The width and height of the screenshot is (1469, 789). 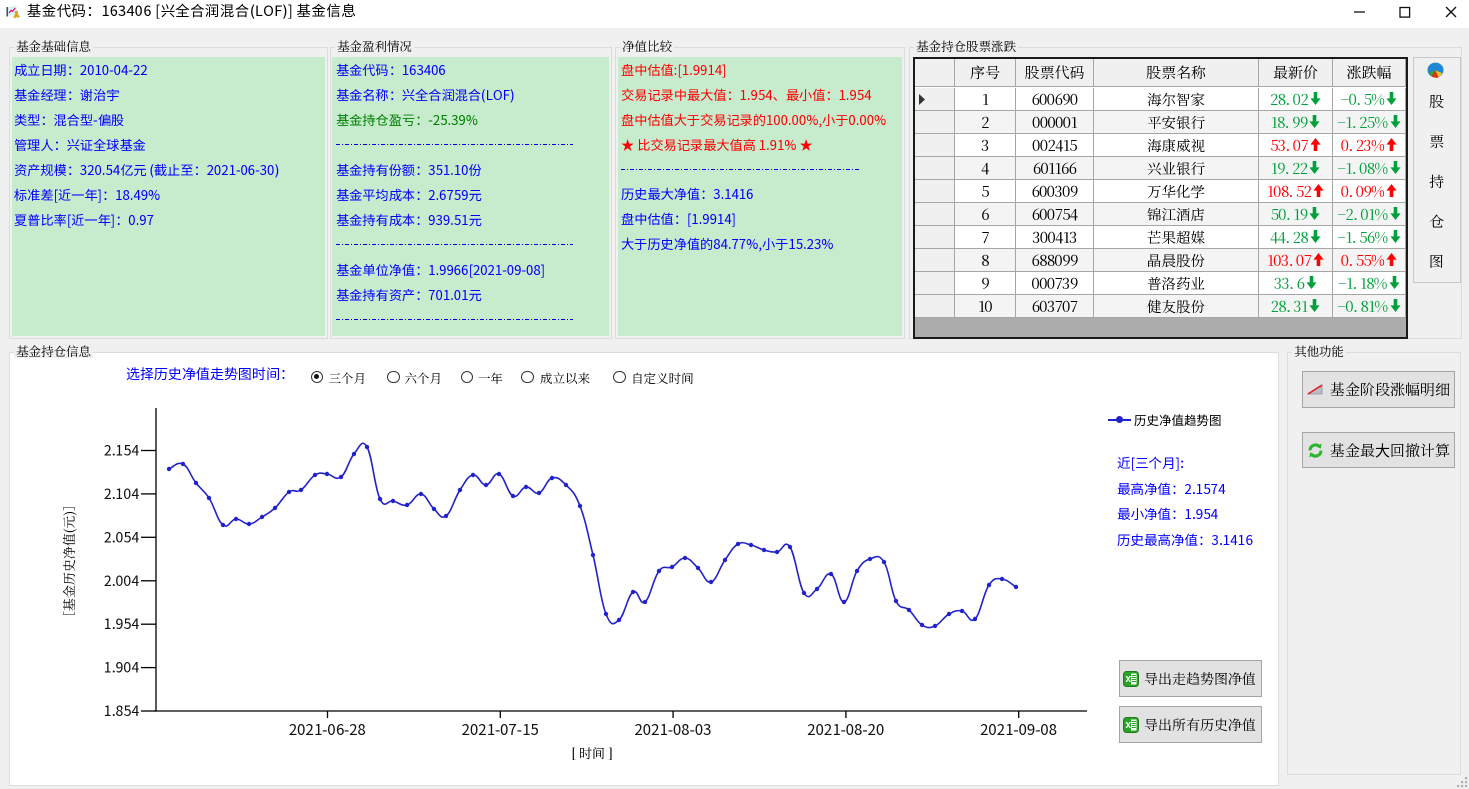 I want to click on svg-text: 2.054, so click(x=121, y=537).